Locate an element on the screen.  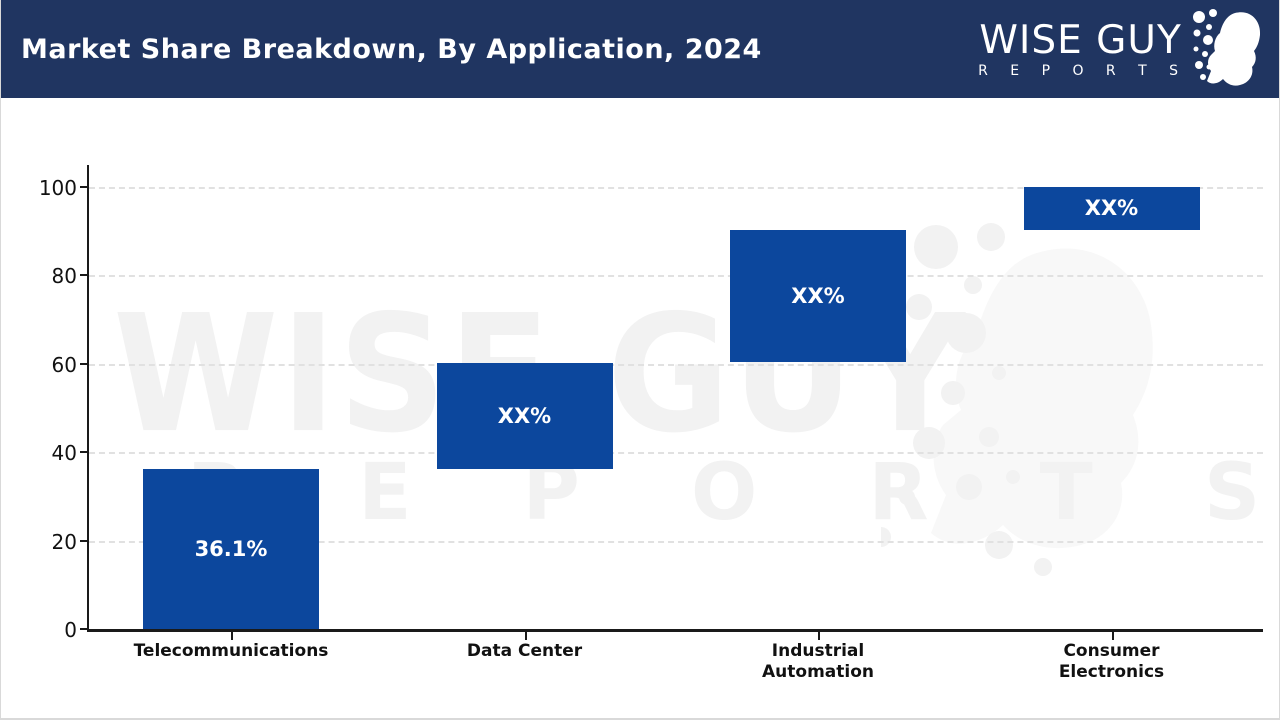
brand-name: WISE GUY is located at coordinates (1080, 40).